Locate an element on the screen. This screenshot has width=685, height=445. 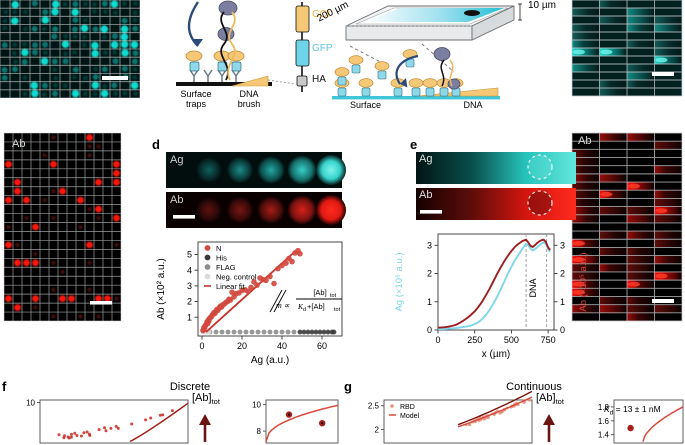
panel-g-letter: g is located at coordinates (348, 386).